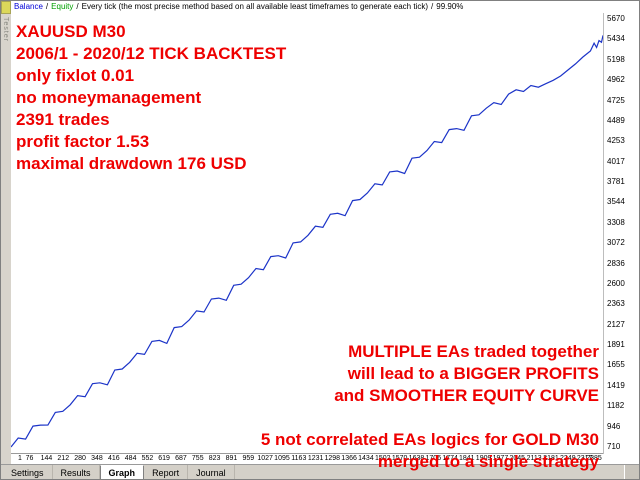  Describe the element at coordinates (500, 458) in the screenshot. I see `x-tick-label: 1977` at that location.